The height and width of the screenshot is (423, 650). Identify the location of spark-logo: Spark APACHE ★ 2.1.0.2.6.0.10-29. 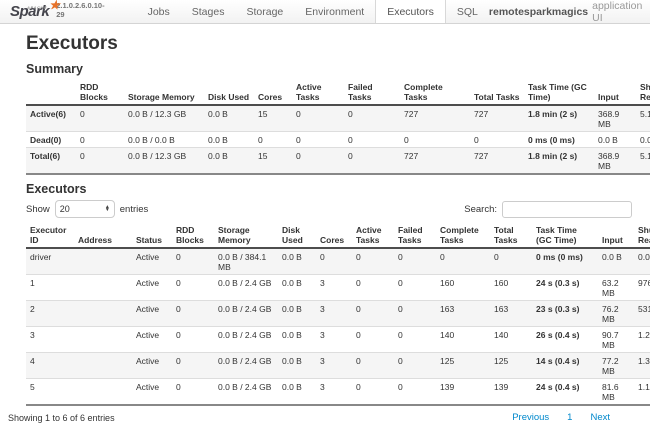
(55, 11).